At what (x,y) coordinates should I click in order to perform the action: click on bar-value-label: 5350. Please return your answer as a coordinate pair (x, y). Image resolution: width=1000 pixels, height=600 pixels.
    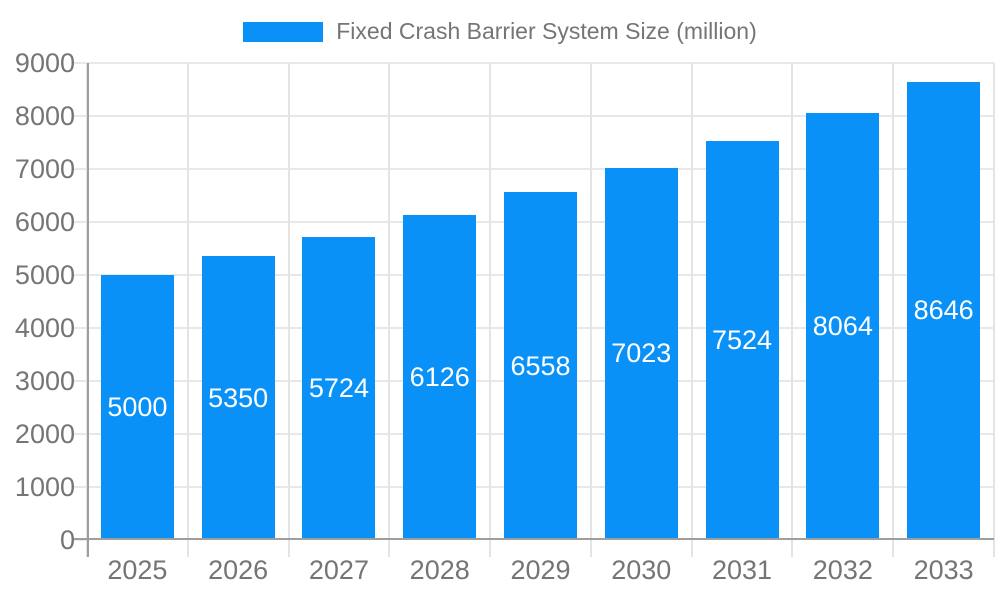
    Looking at the image, I should click on (238, 397).